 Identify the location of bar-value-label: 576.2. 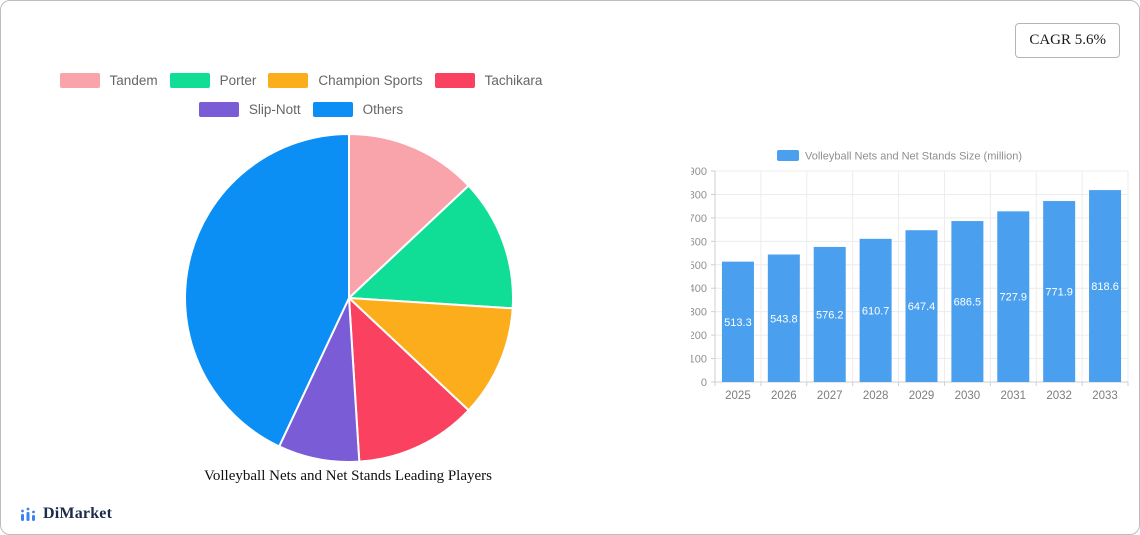
(830, 315).